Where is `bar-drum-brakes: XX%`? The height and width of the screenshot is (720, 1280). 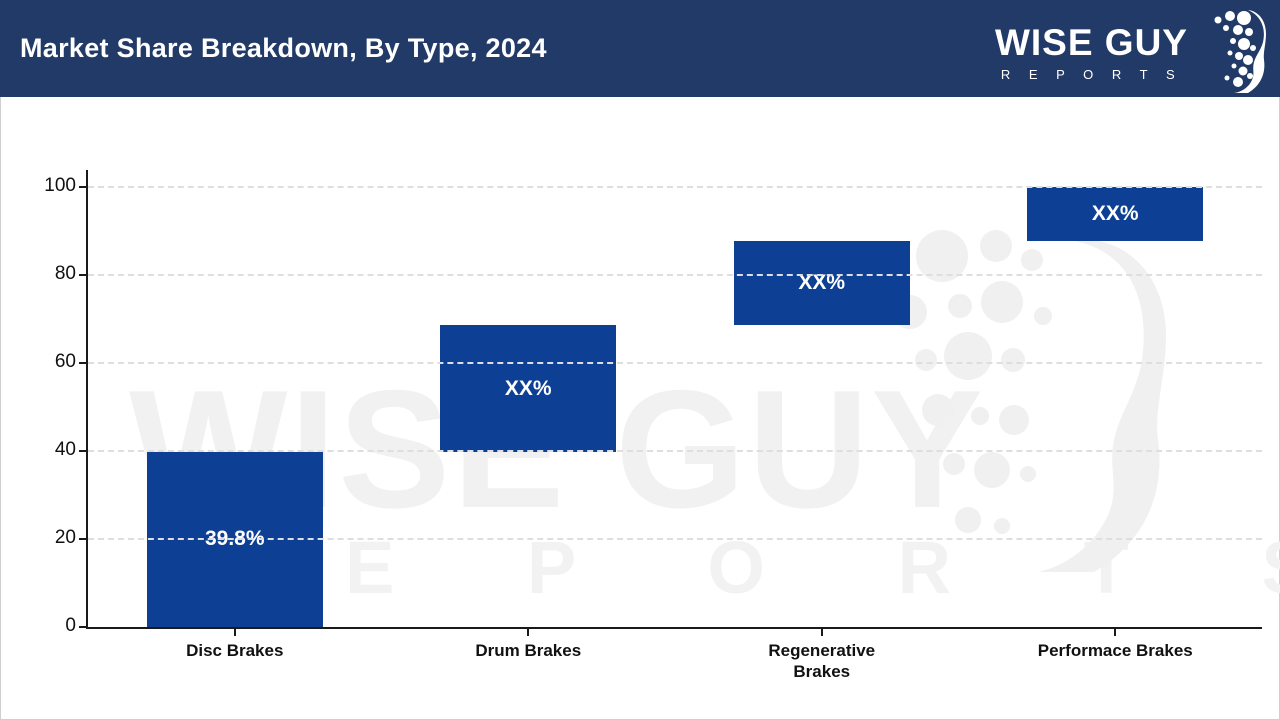
bar-drum-brakes: XX% is located at coordinates (528, 388).